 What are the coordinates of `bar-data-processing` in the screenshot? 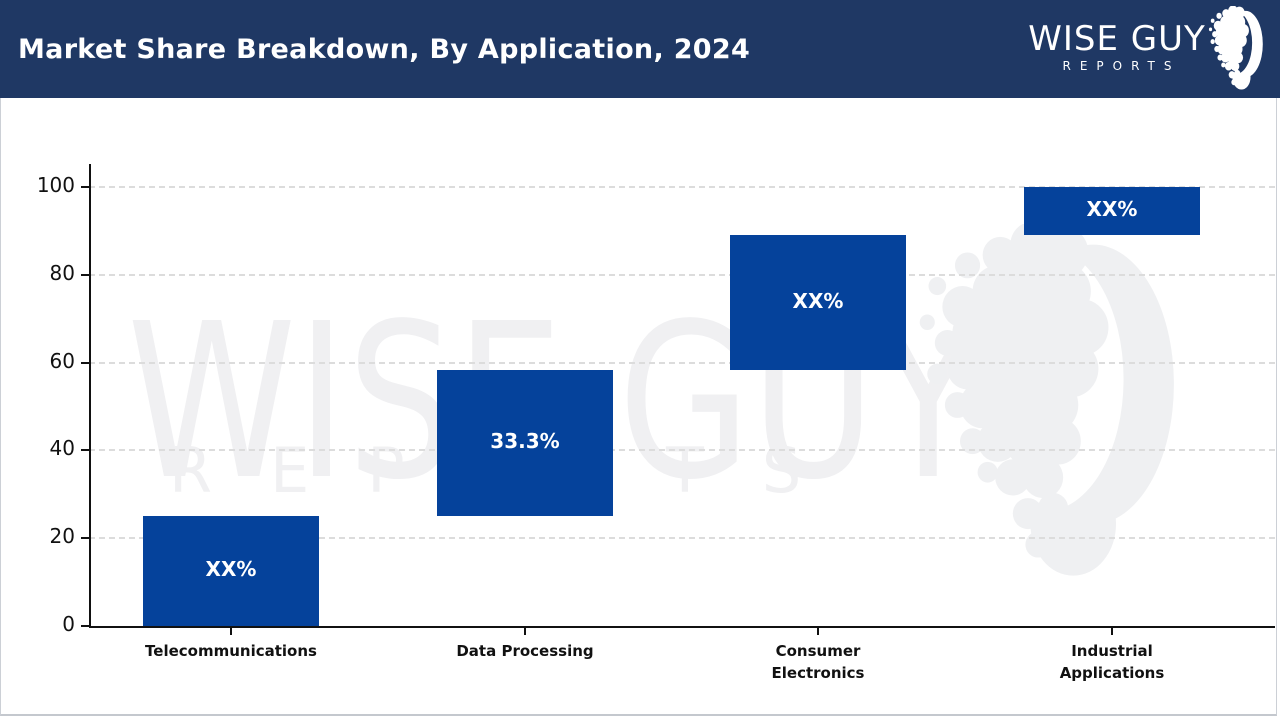 It's located at (525, 443).